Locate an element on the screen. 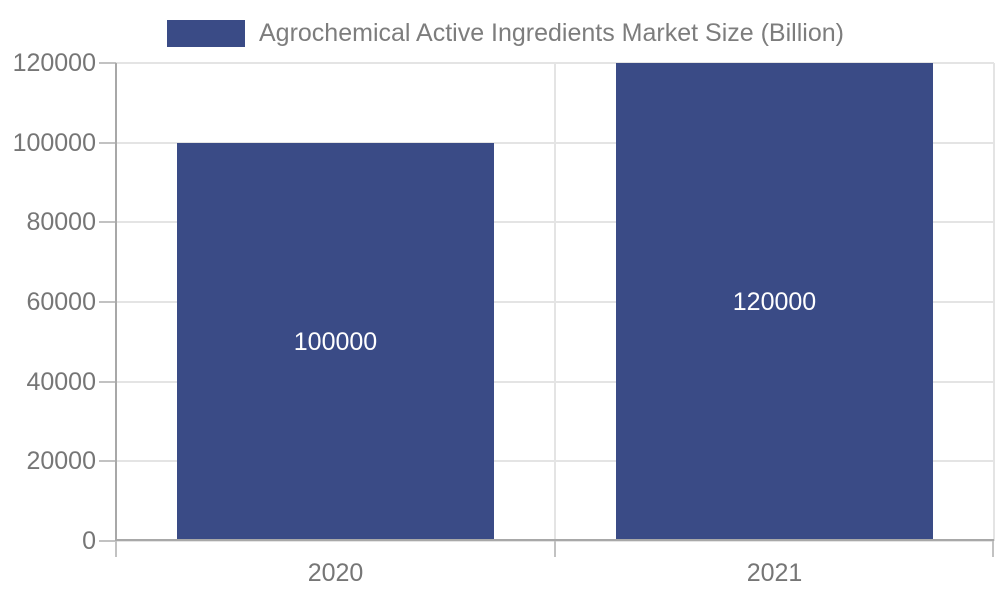 The width and height of the screenshot is (1000, 600). y-tick-label: 120000 is located at coordinates (54, 63).